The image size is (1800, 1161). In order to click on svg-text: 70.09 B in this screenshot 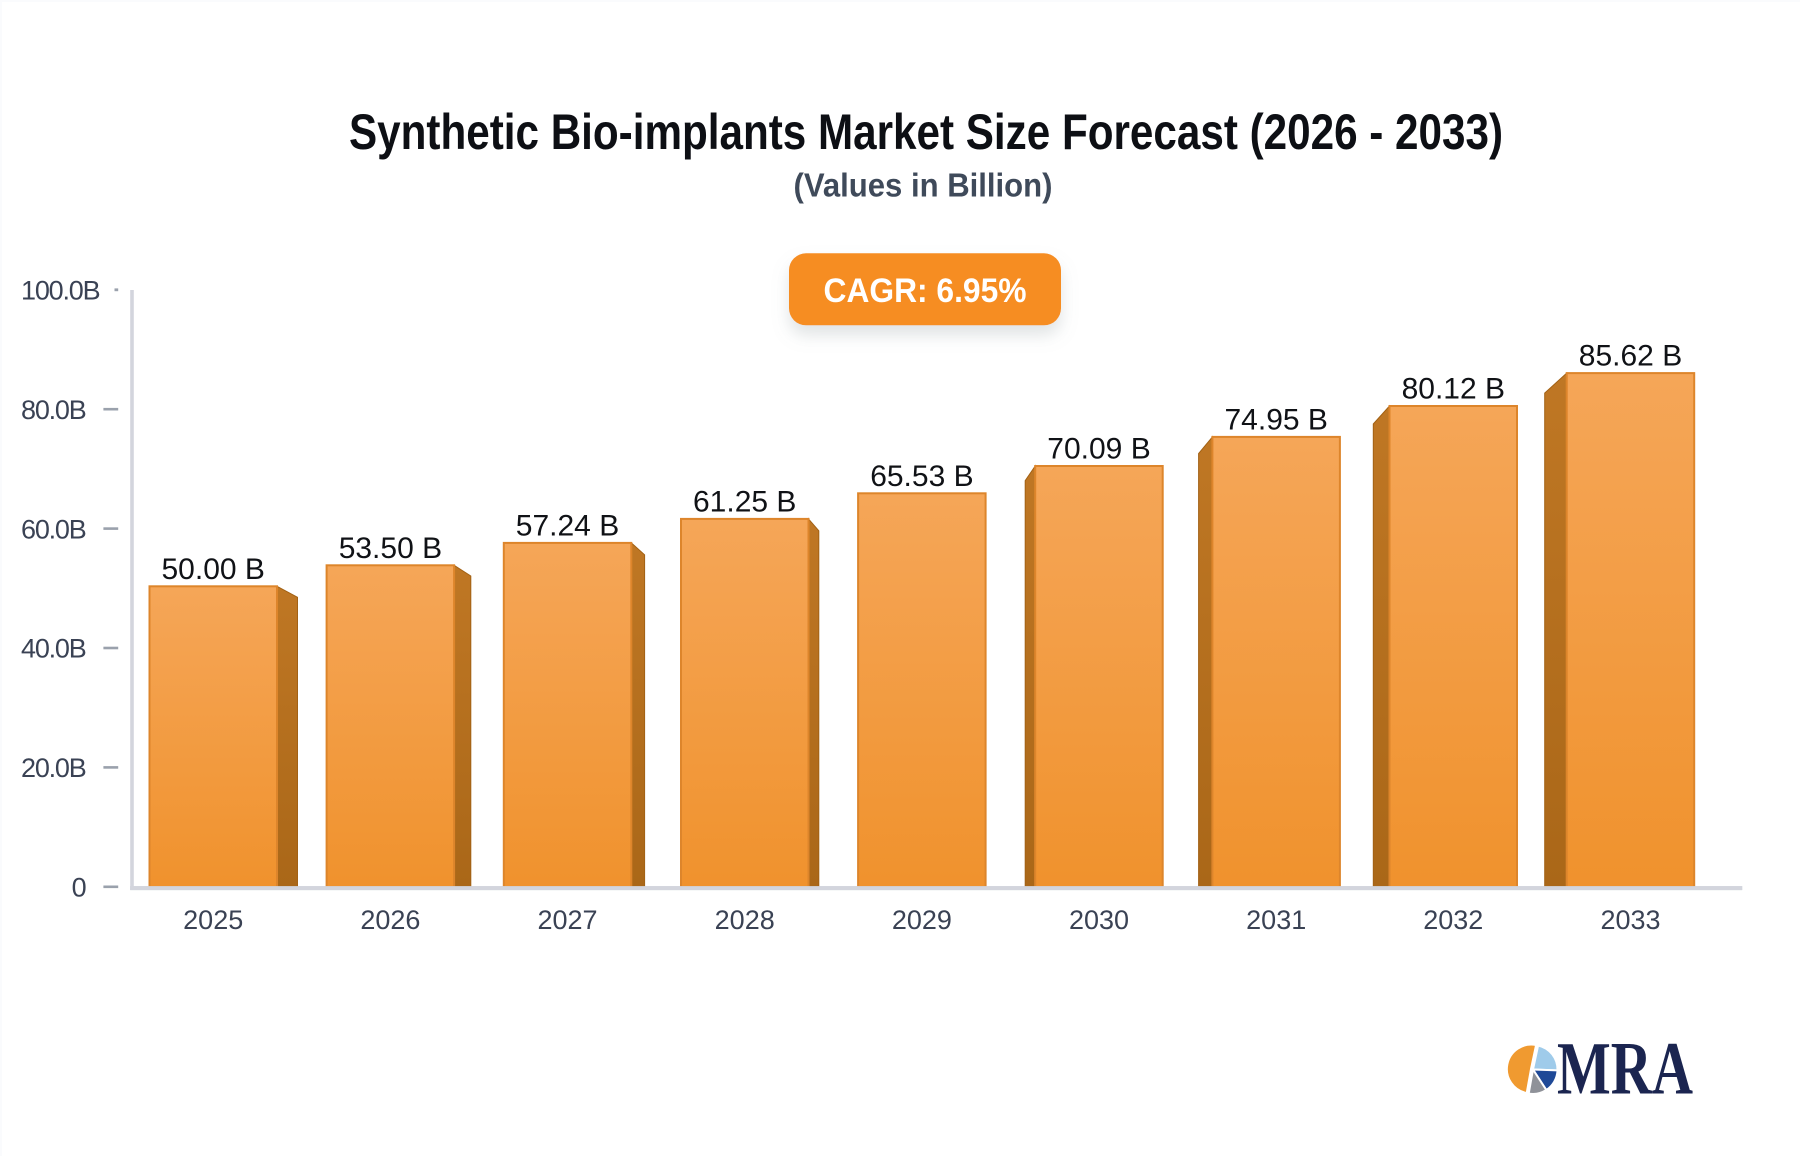, I will do `click(1098, 449)`.